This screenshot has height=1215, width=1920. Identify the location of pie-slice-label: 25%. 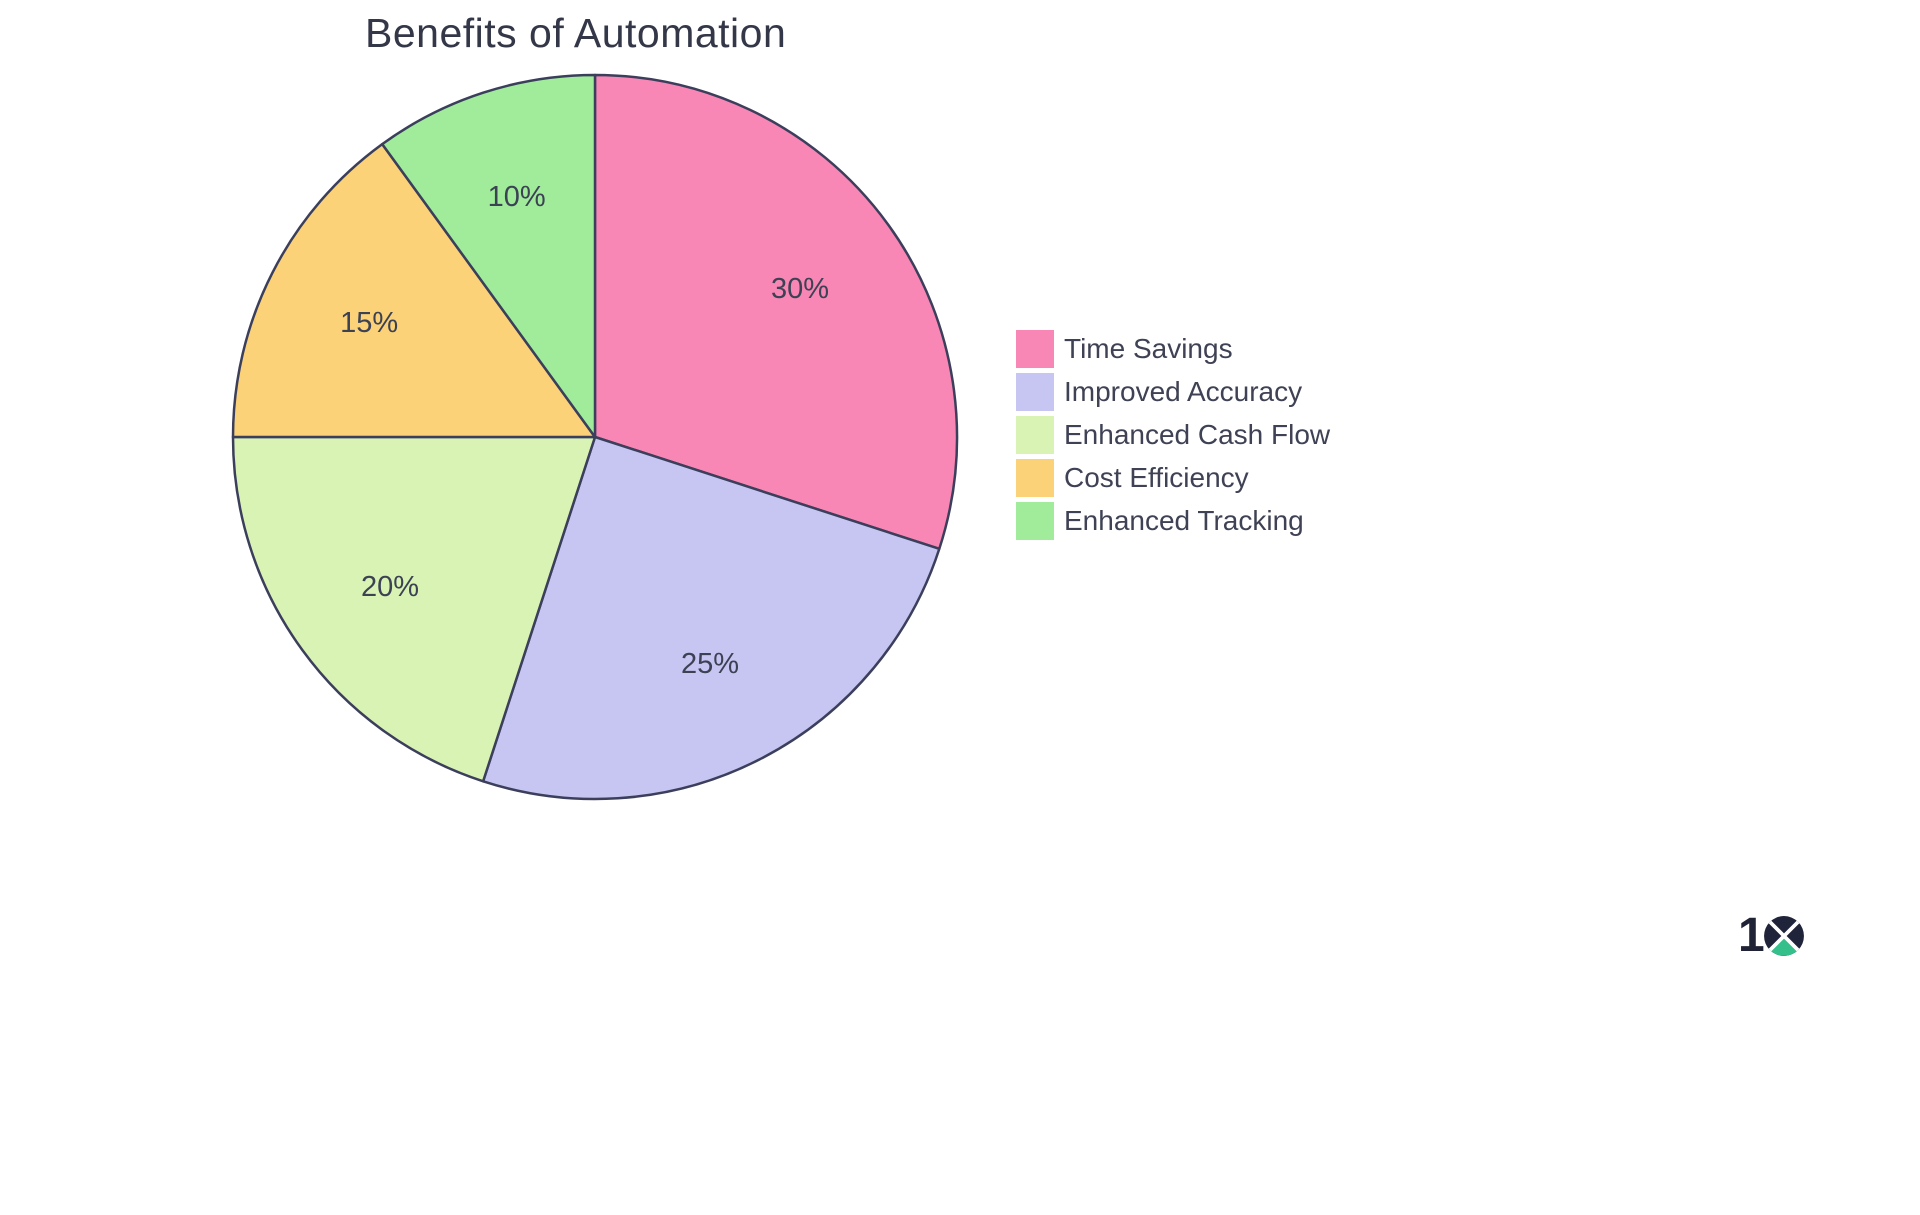
(710, 664).